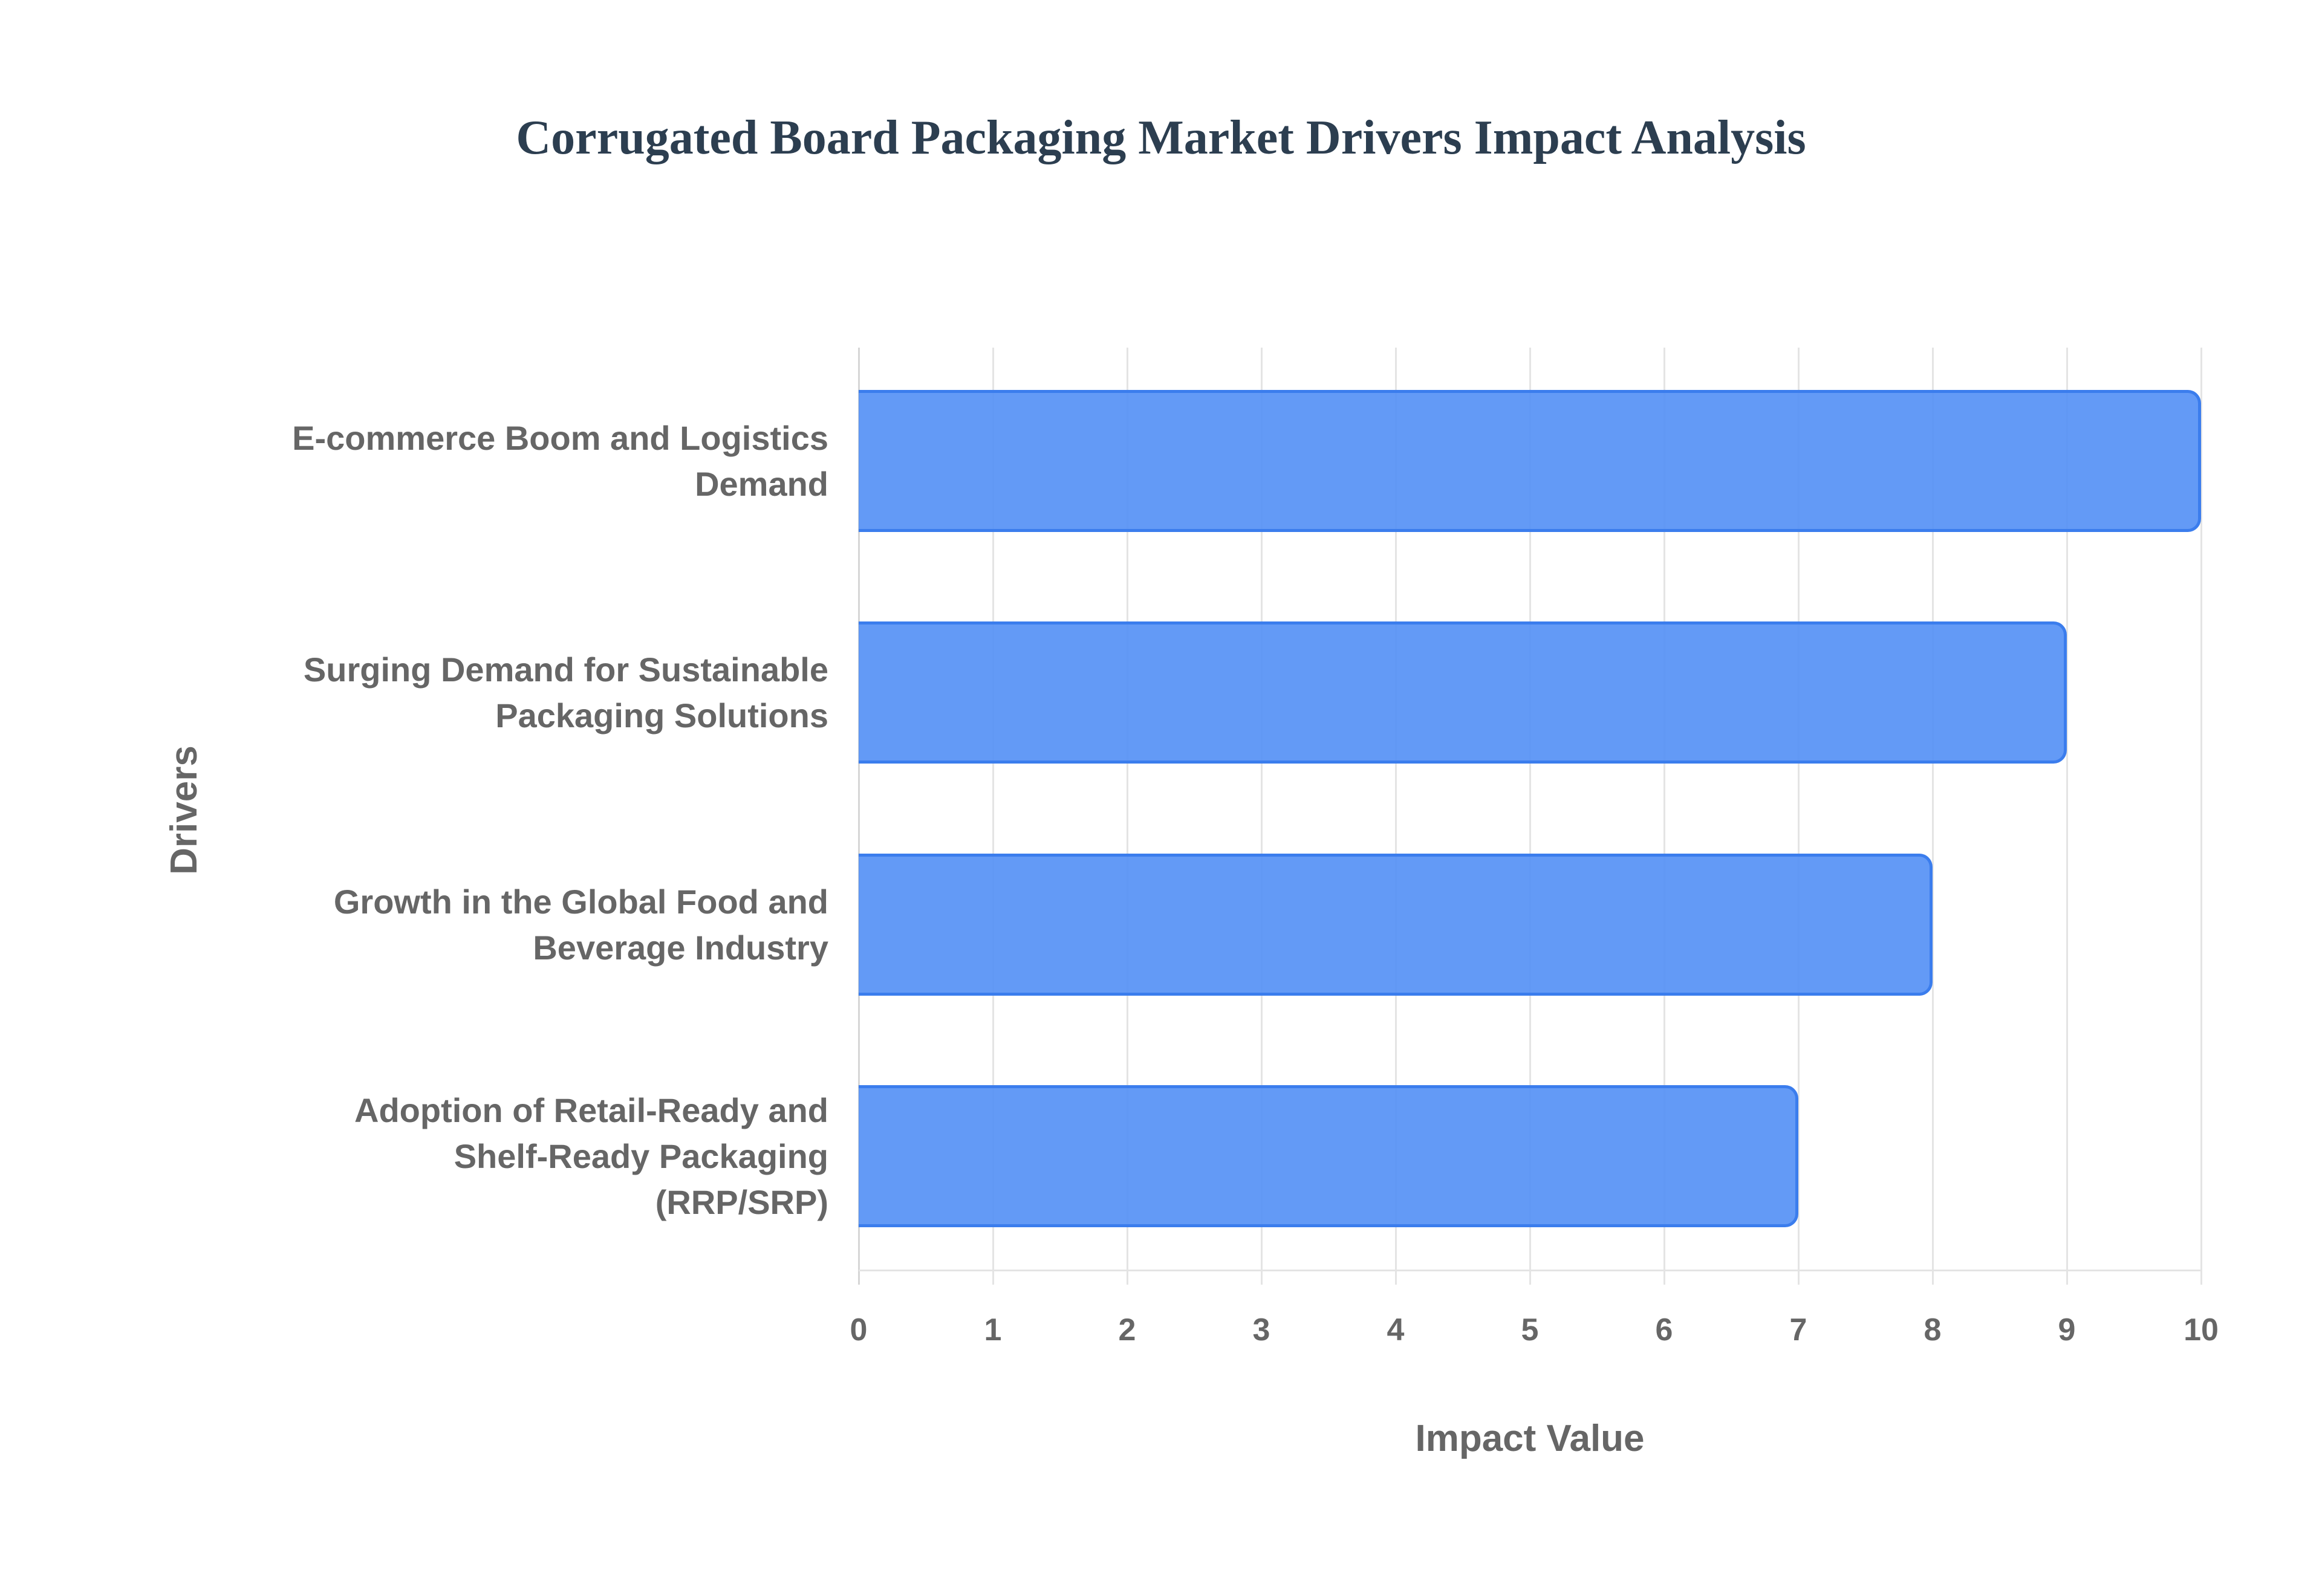 The image size is (2322, 1596). What do you see at coordinates (1530, 1270) in the screenshot?
I see `x-axis-line` at bounding box center [1530, 1270].